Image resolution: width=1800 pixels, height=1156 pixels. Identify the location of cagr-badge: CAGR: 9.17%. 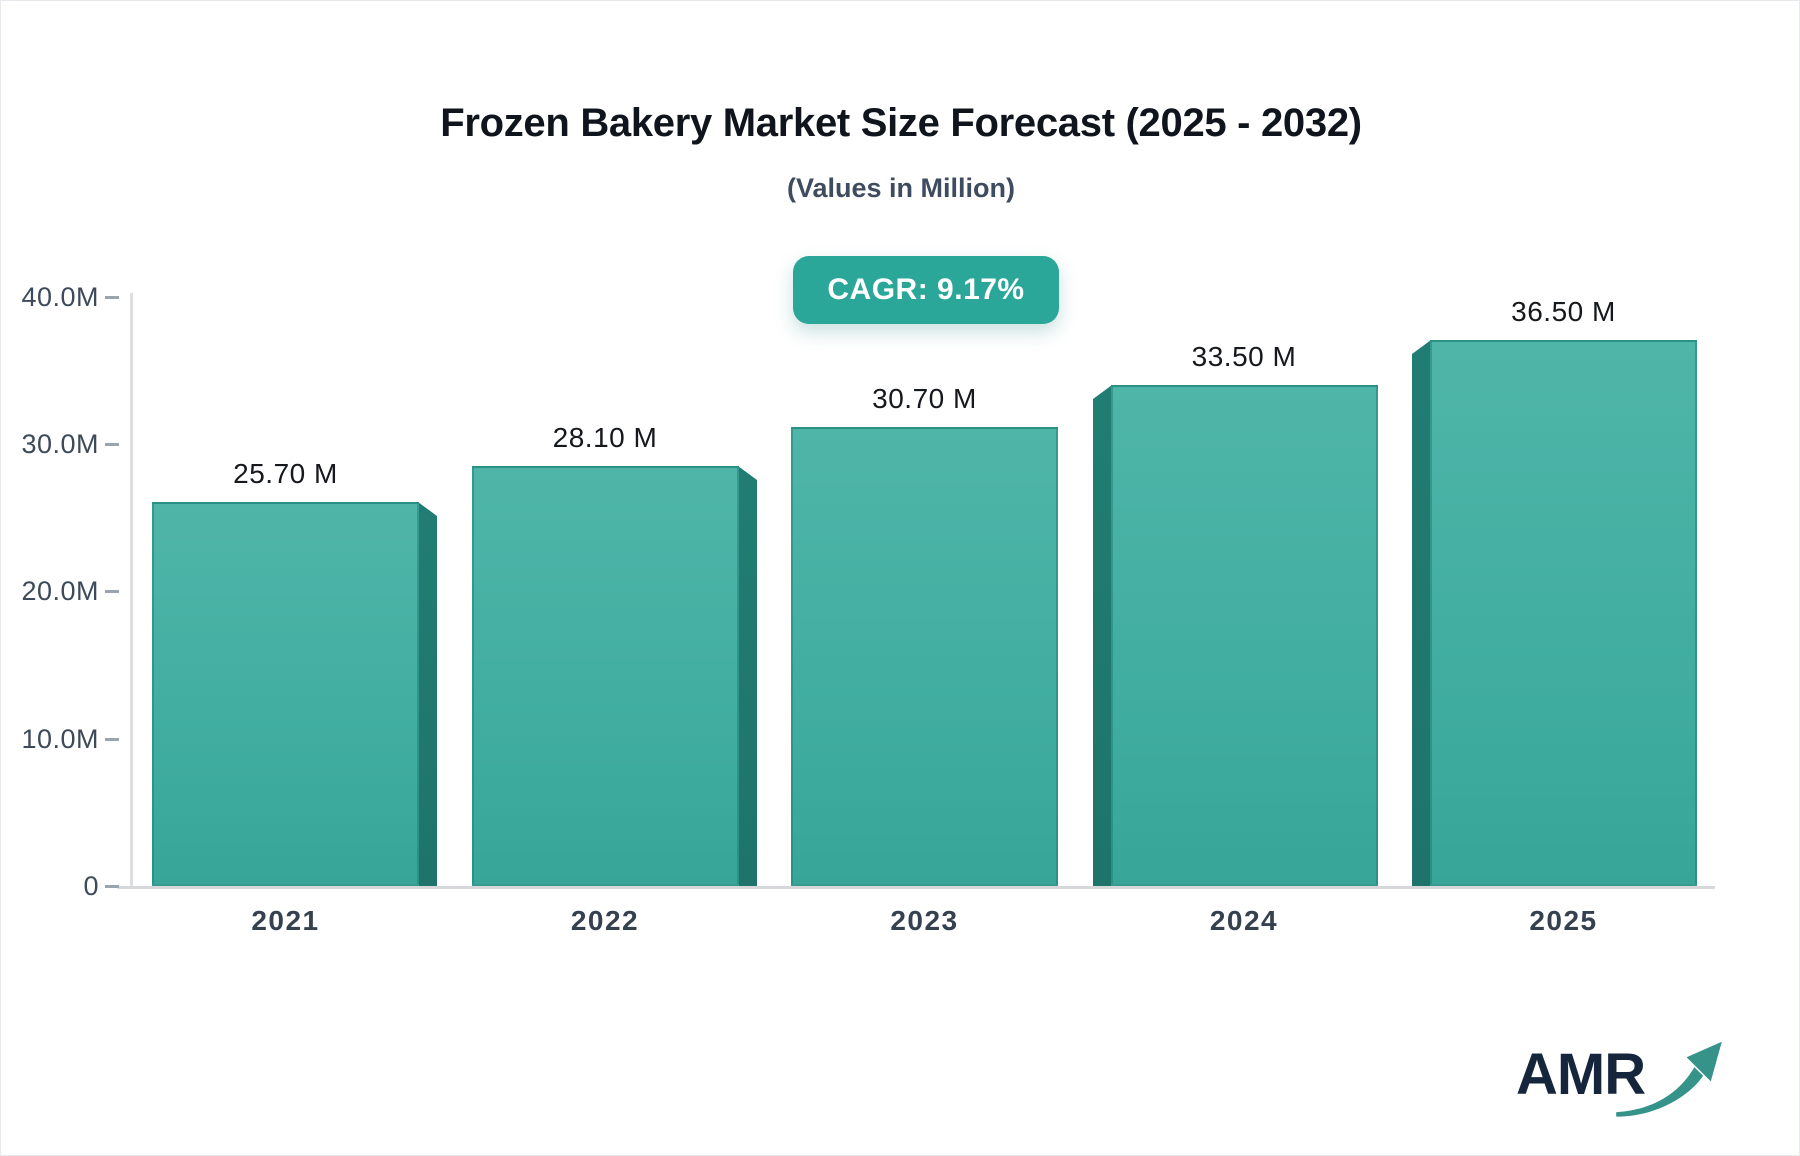
(926, 290).